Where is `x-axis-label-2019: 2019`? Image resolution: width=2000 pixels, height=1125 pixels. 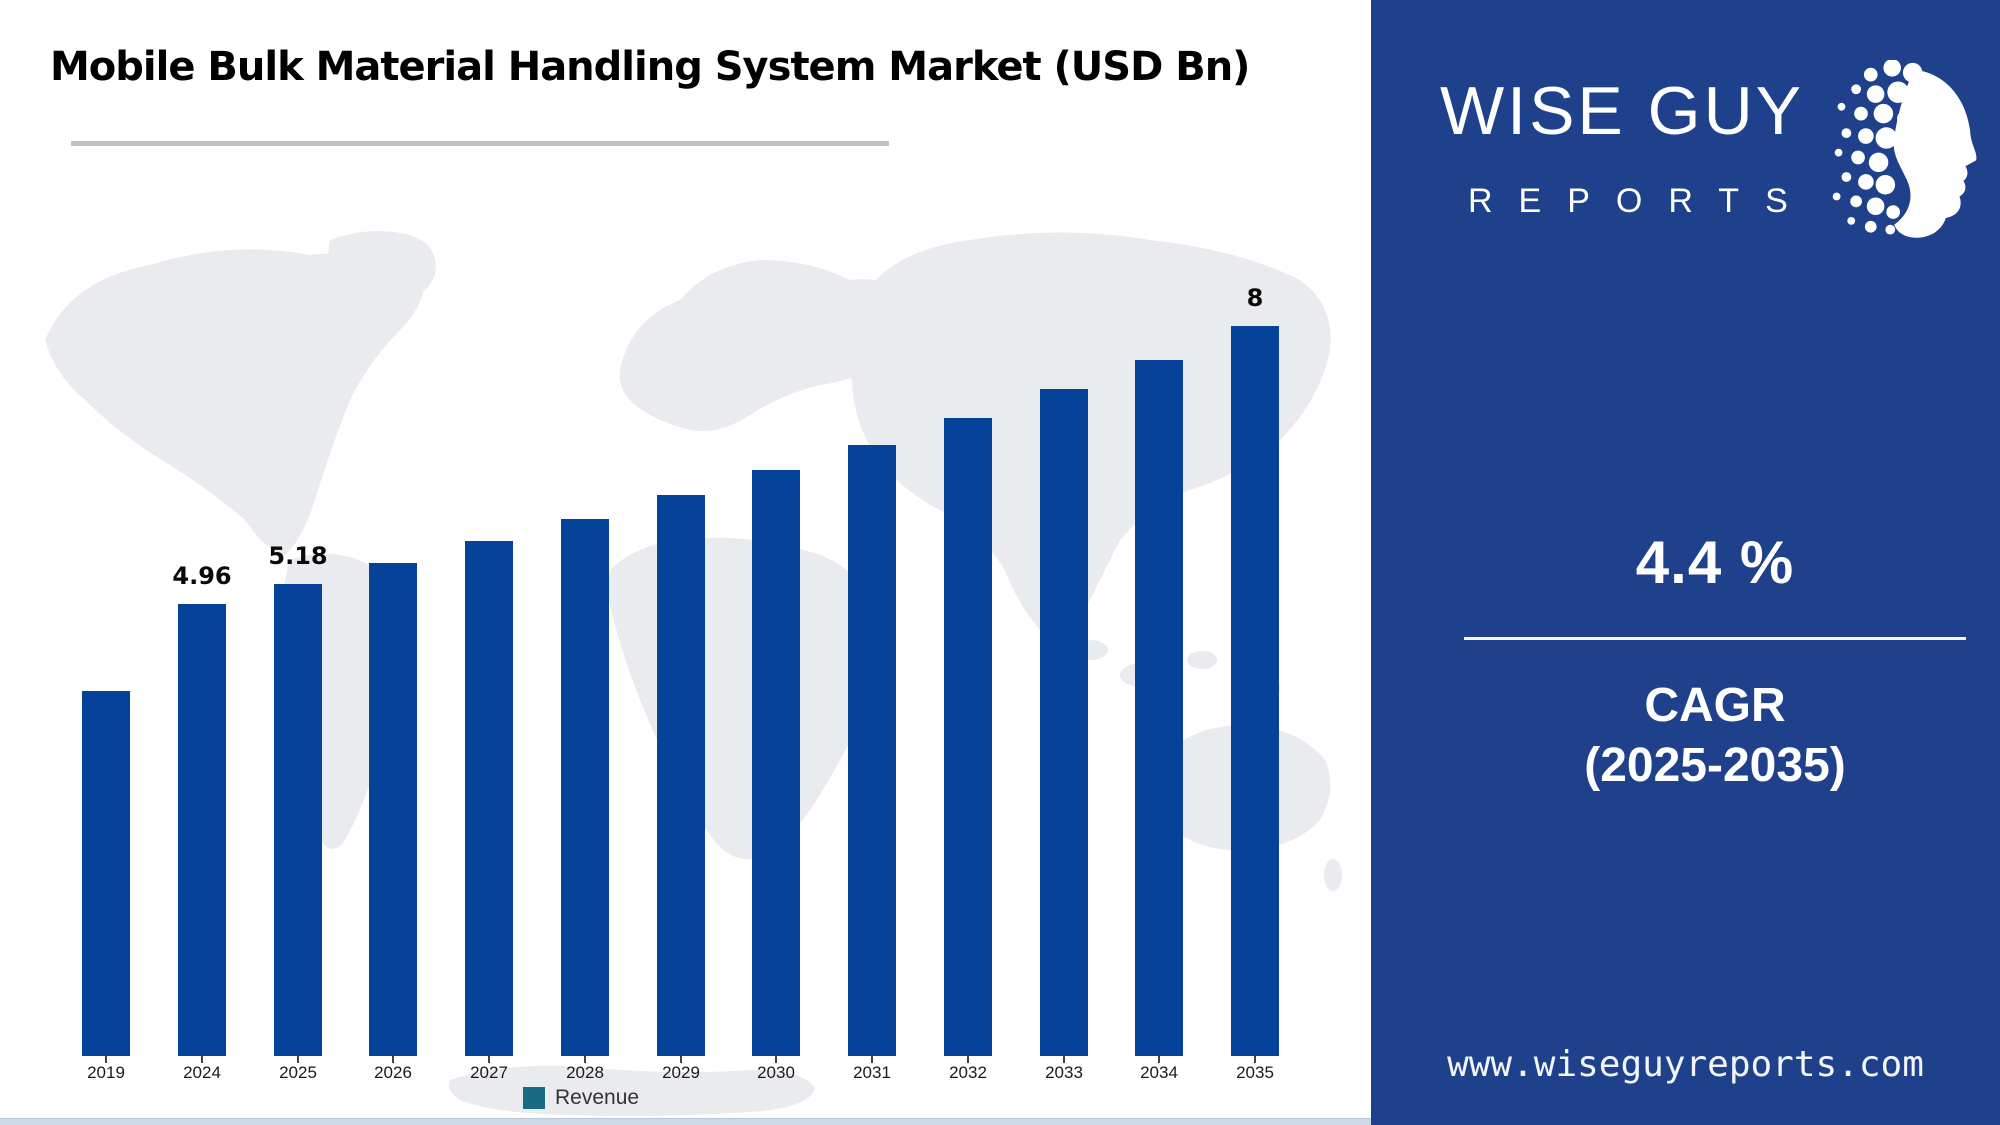 x-axis-label-2019: 2019 is located at coordinates (106, 1072).